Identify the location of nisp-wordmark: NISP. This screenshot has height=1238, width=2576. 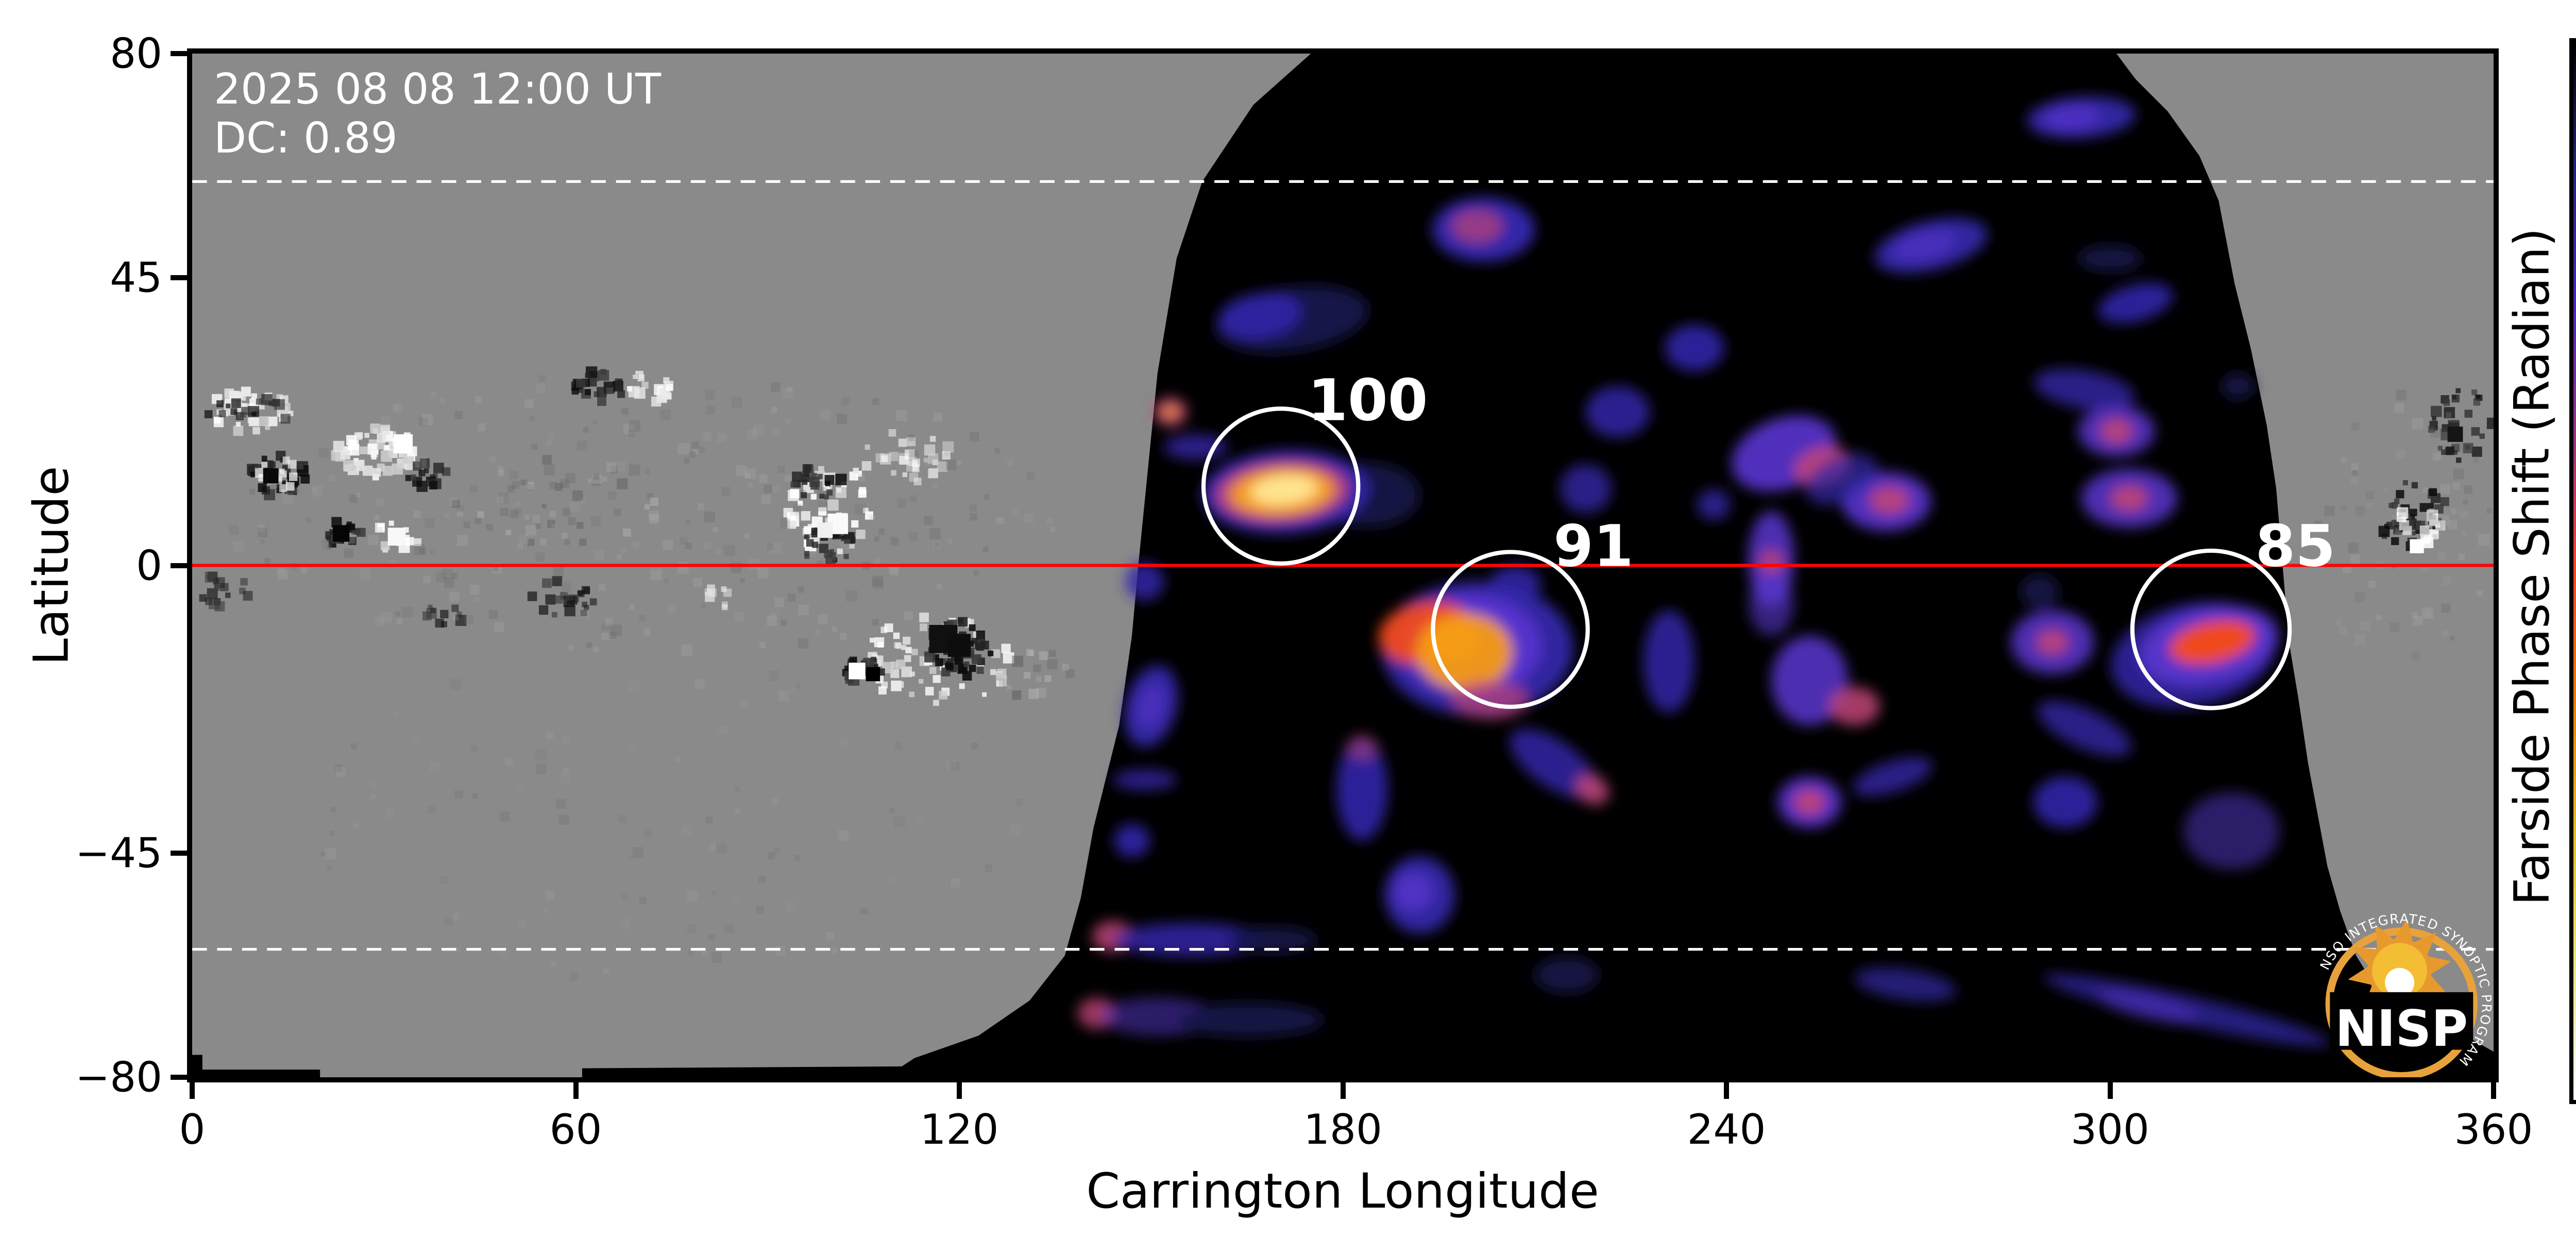
(2401, 1028).